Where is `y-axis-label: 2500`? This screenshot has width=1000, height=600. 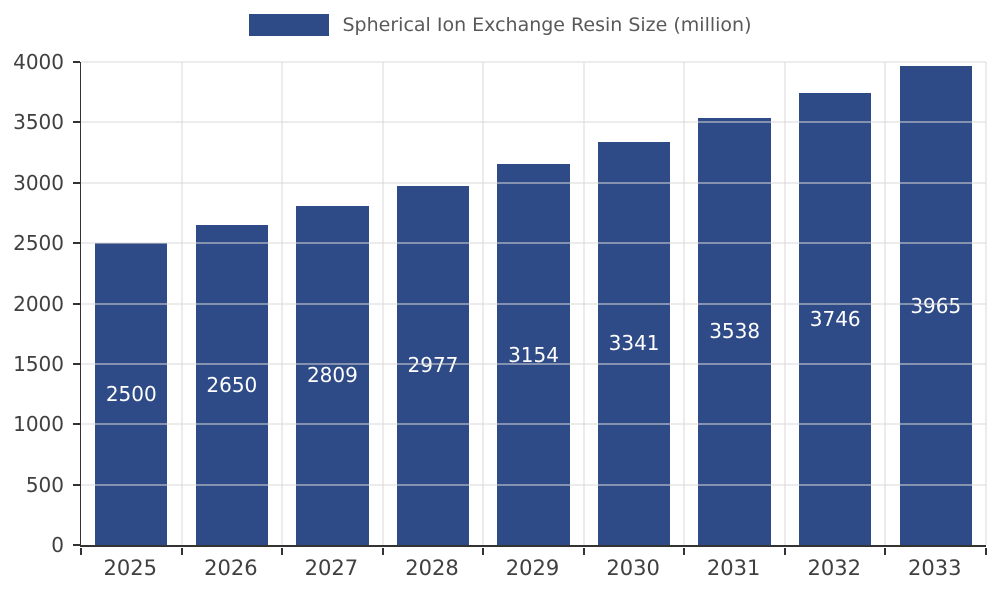 y-axis-label: 2500 is located at coordinates (38, 243).